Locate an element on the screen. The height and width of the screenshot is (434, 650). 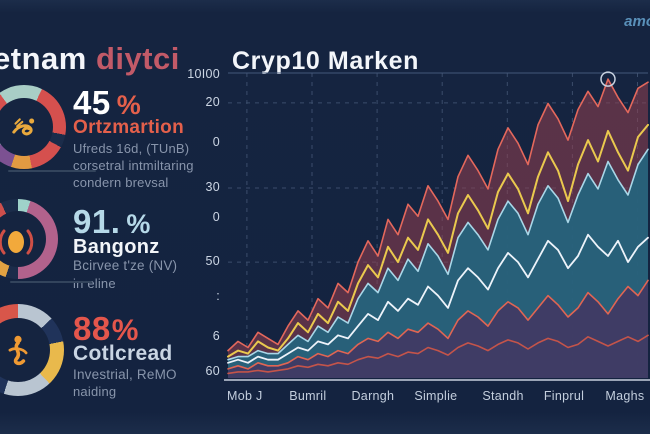
stat-block-cotlcread: 88% Cotlcread Investrial, ReMO naiding is located at coordinates (112, 360).